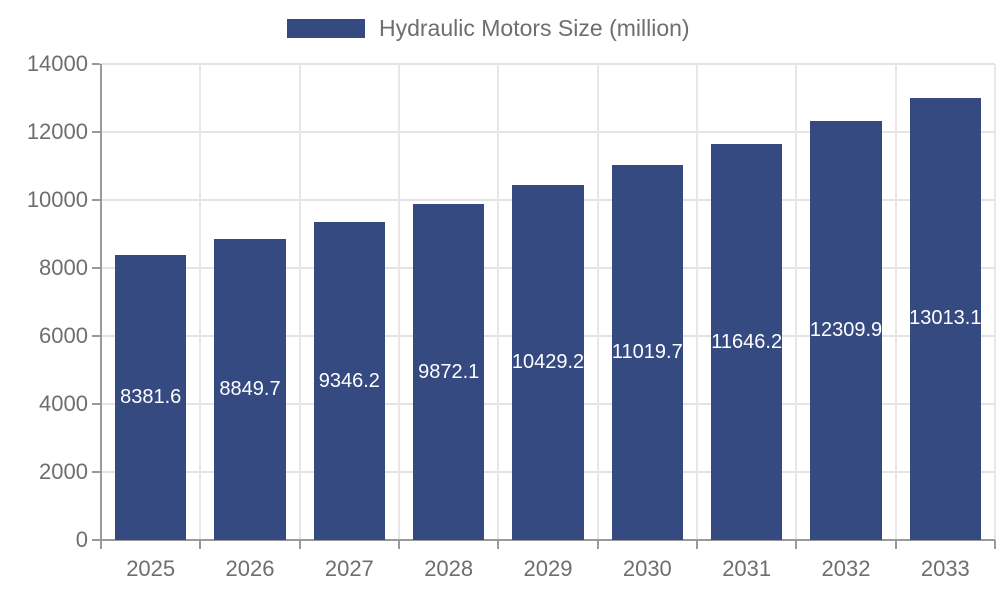 The image size is (1000, 600). What do you see at coordinates (647, 568) in the screenshot?
I see `x-axis-label: 2030` at bounding box center [647, 568].